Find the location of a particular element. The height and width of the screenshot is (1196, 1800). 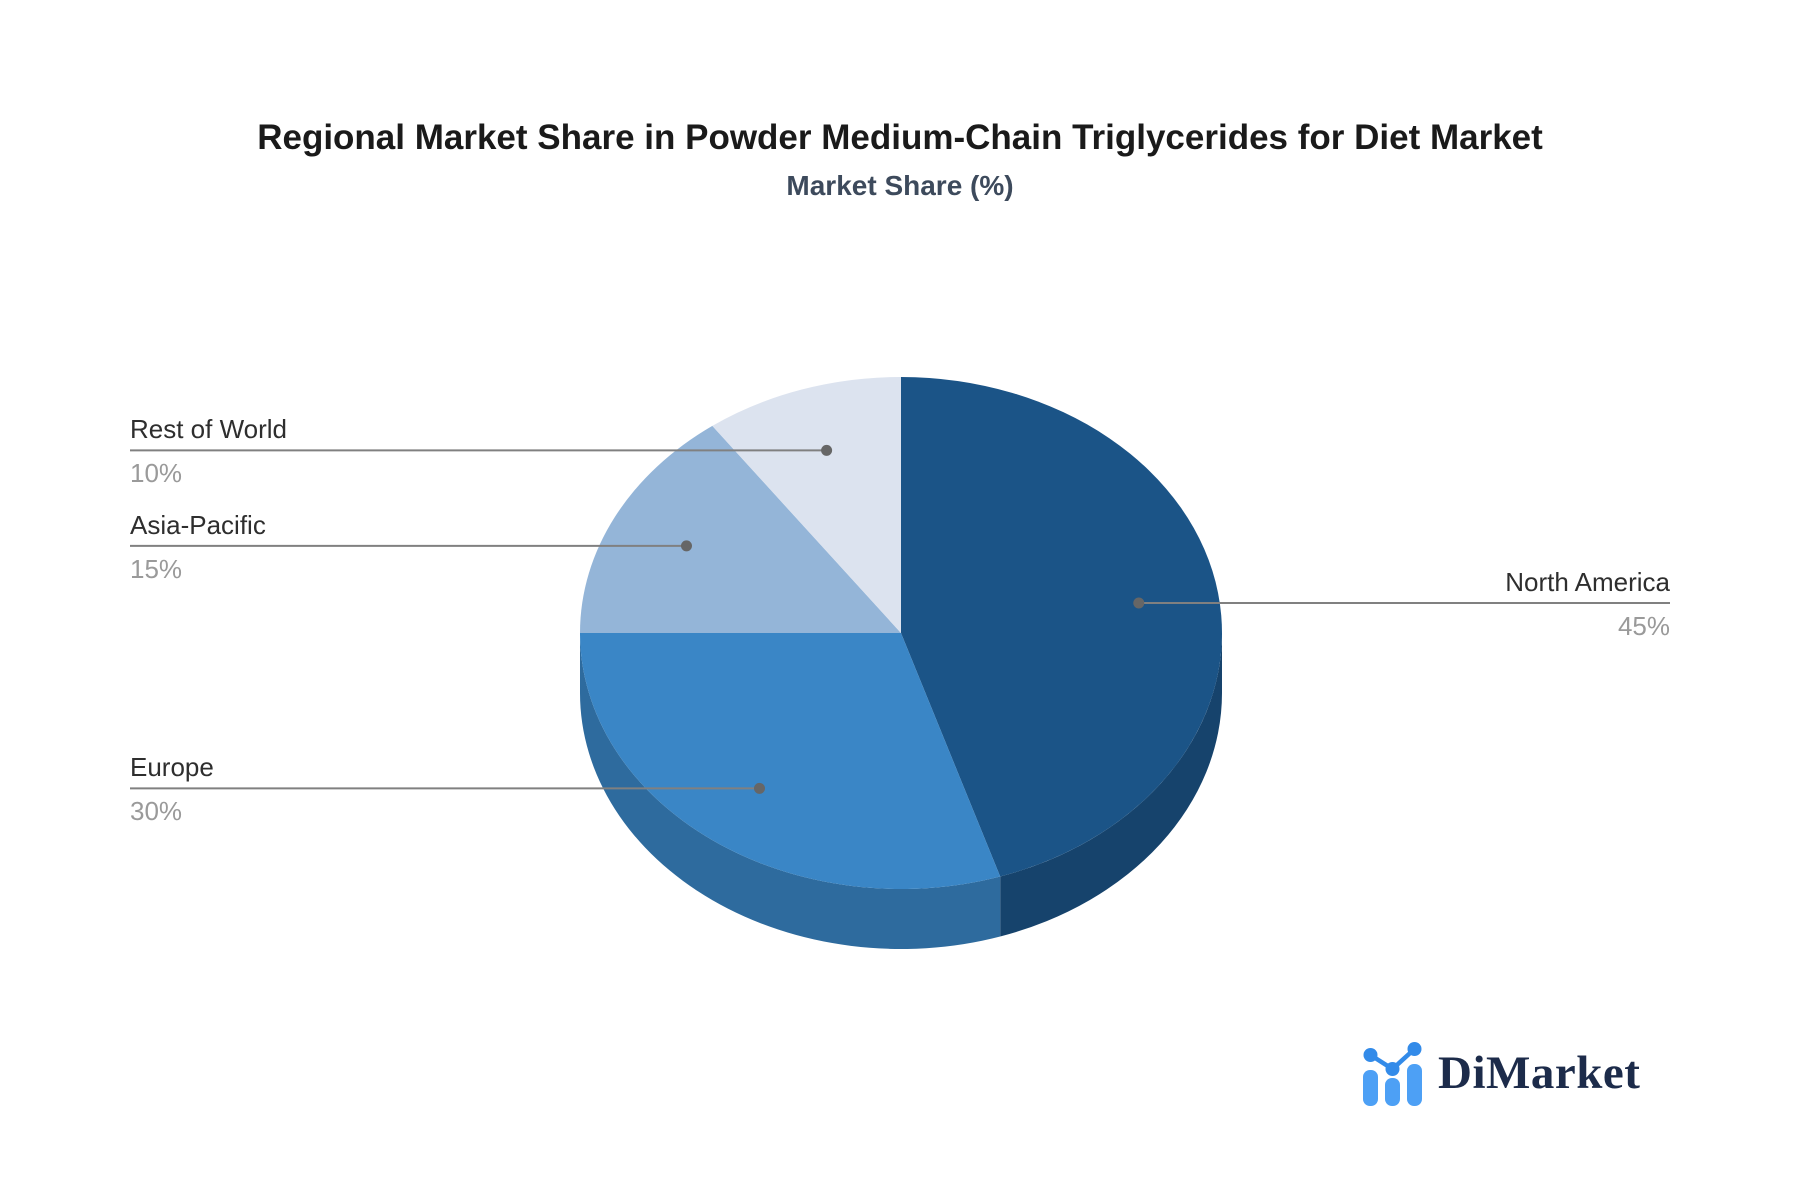

leader-dot-rest-of-world is located at coordinates (827, 450).